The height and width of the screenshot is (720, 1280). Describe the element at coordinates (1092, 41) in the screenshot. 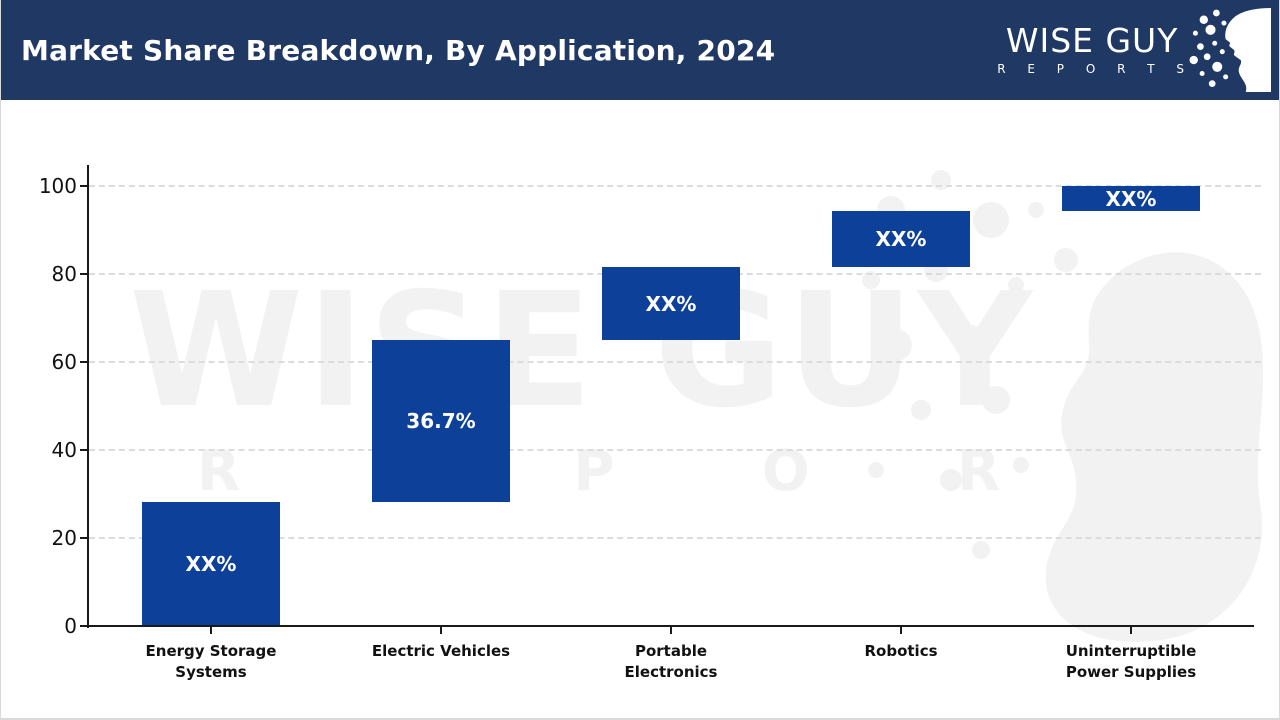

I see `brand-name: WISE GUY` at that location.